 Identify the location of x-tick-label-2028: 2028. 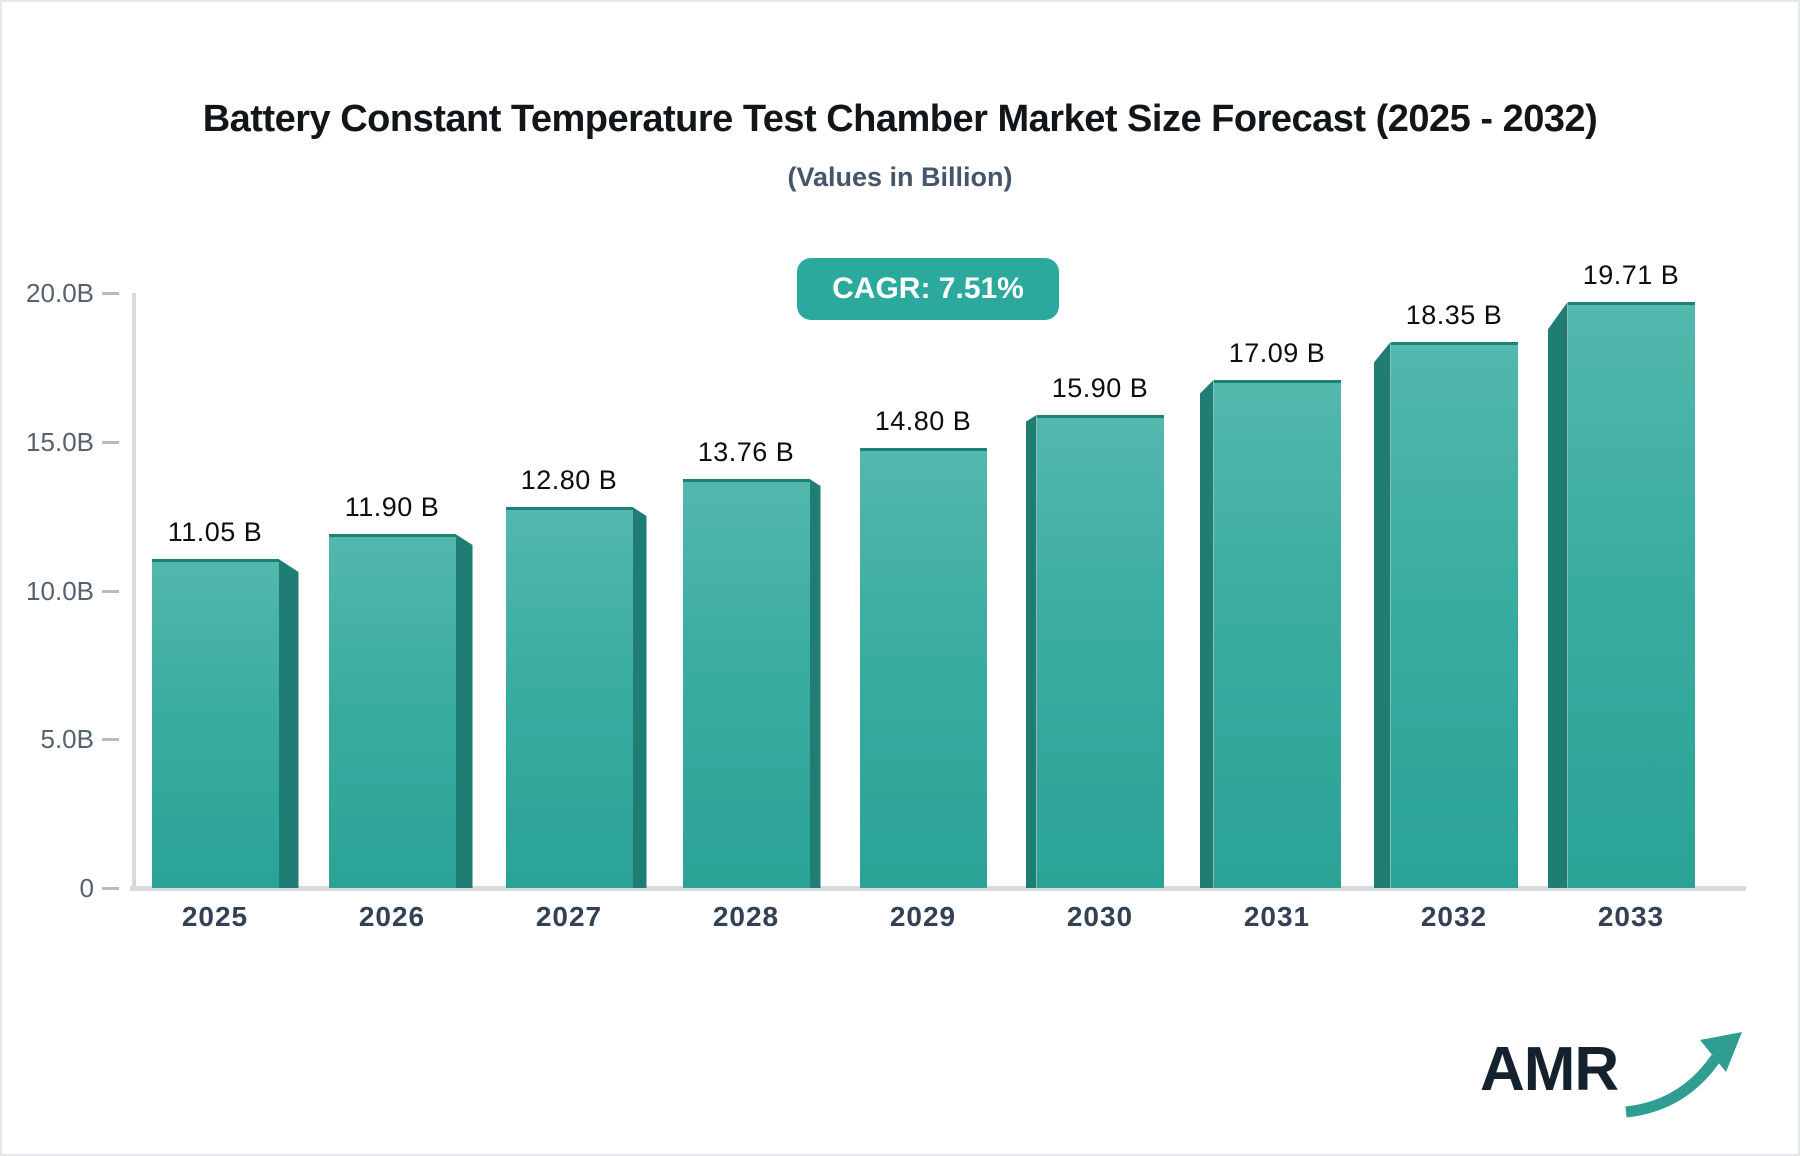
(746, 916).